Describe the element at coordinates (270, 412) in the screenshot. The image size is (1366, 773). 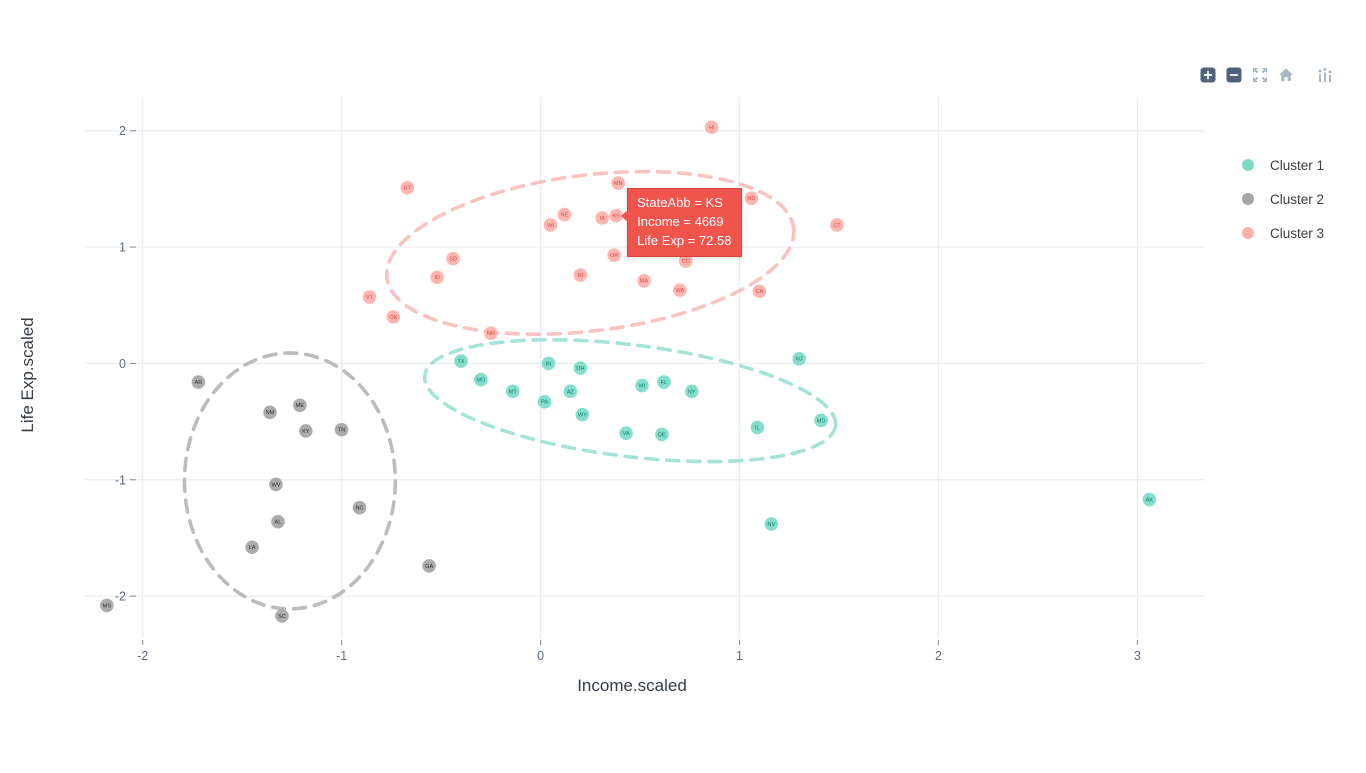
I see `data-point-NM: NM` at that location.